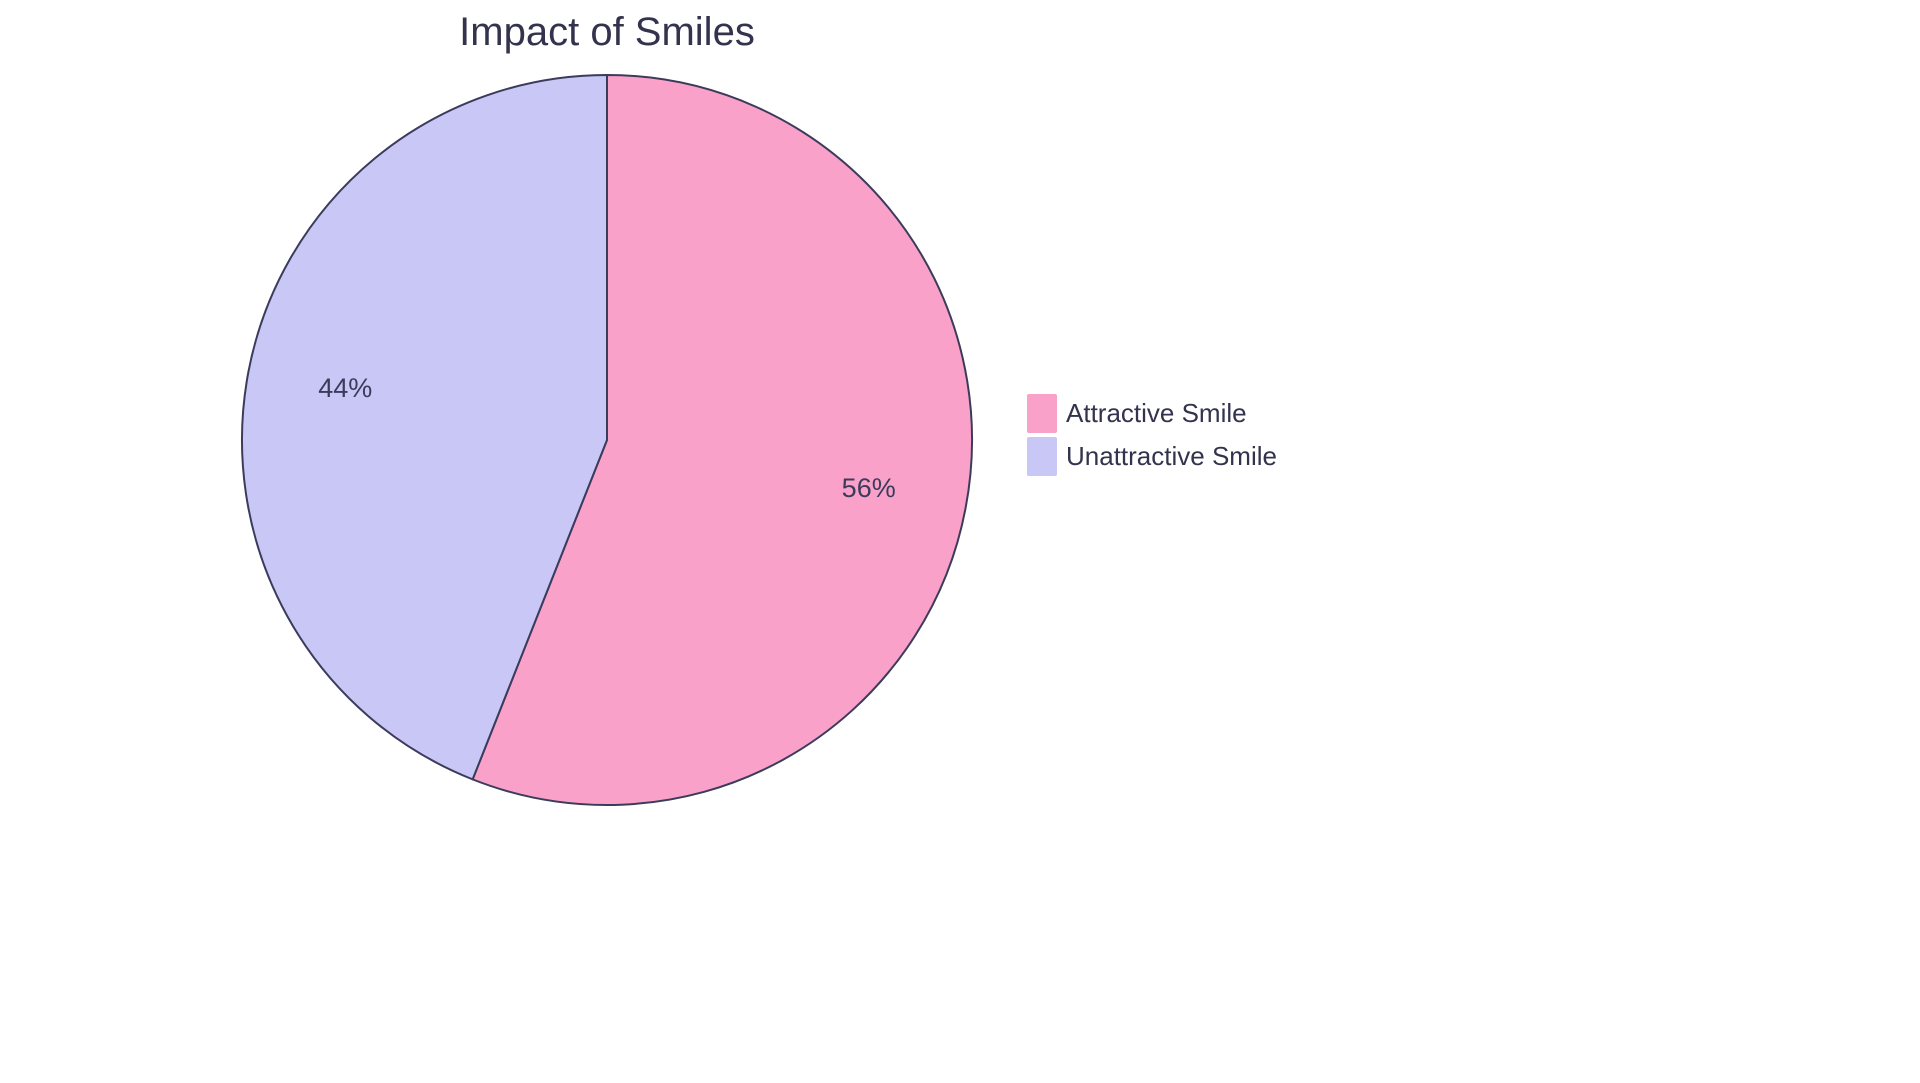 This screenshot has width=1920, height=1083. What do you see at coordinates (345, 388) in the screenshot?
I see `pie-slice-label-unattractive-smile: 44%` at bounding box center [345, 388].